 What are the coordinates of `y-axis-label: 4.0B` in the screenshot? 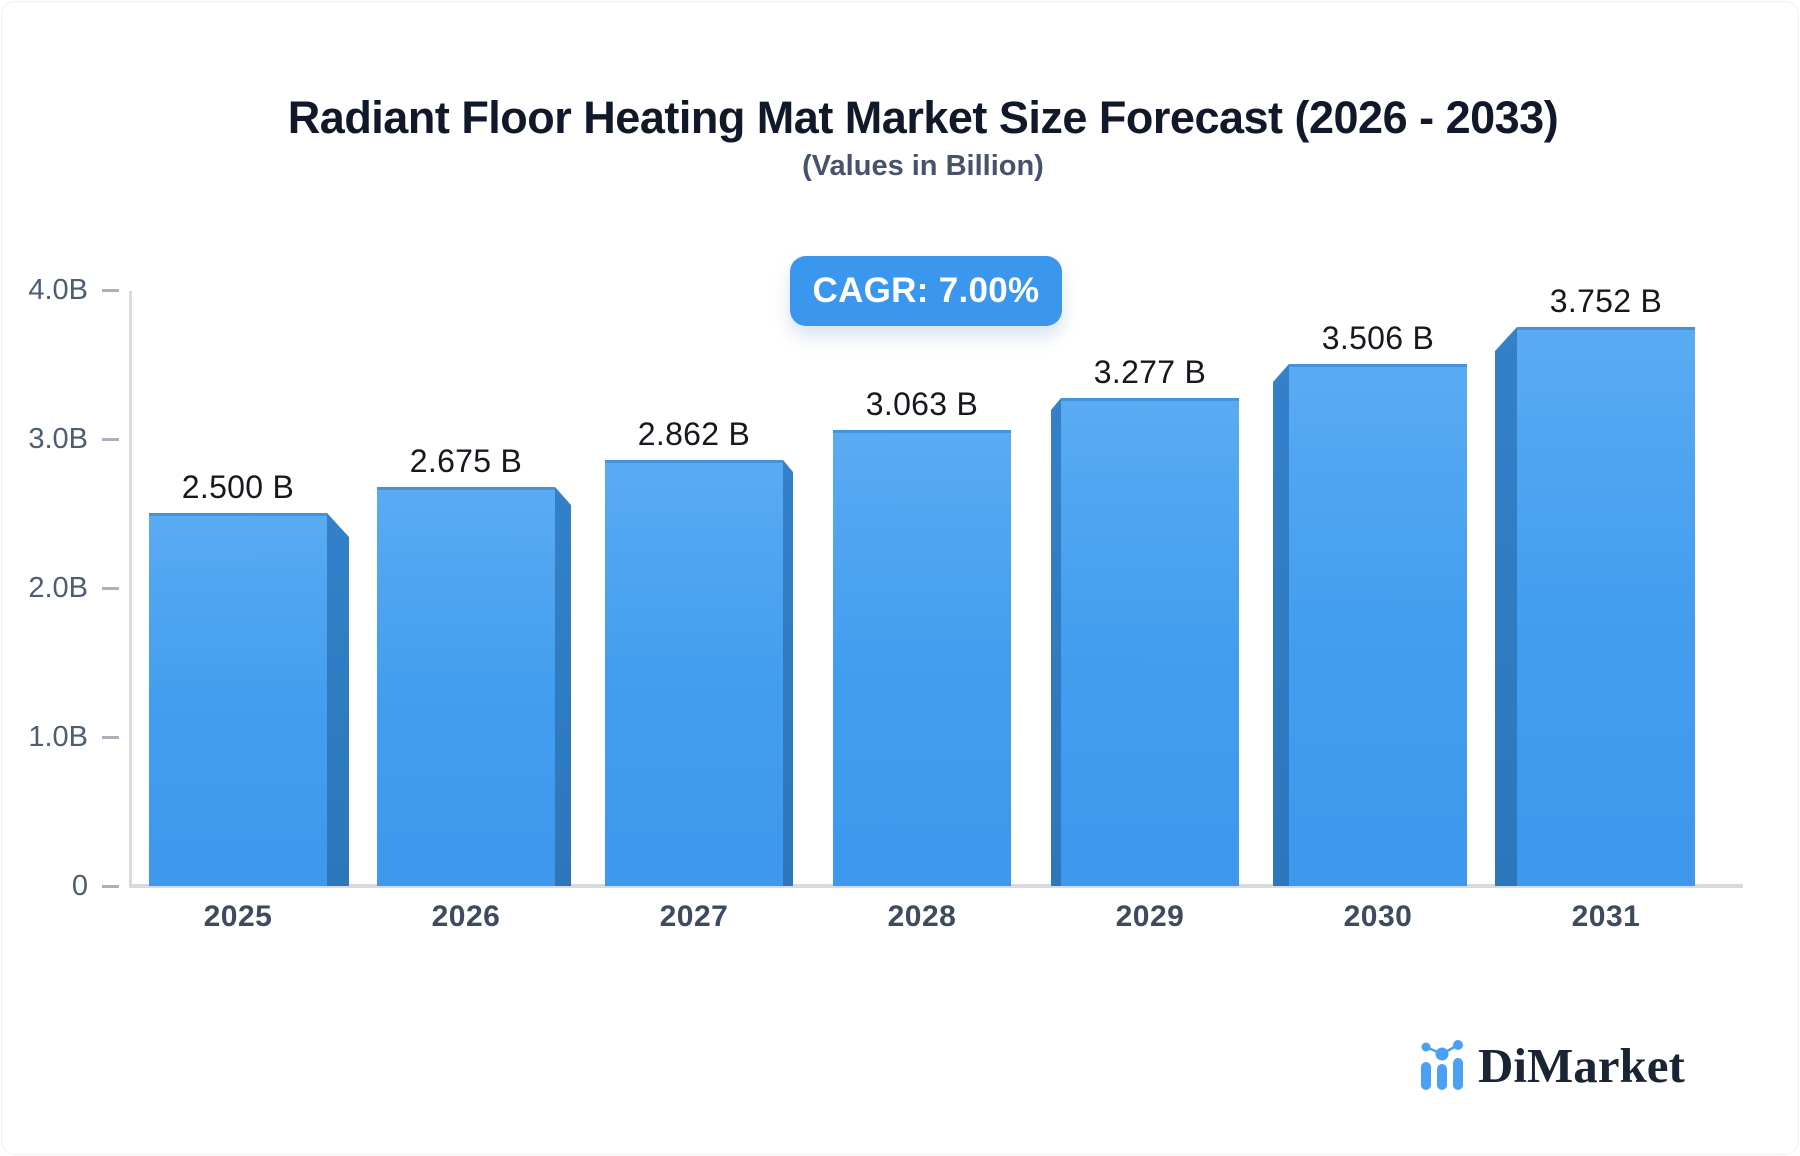 It's located at (58, 290).